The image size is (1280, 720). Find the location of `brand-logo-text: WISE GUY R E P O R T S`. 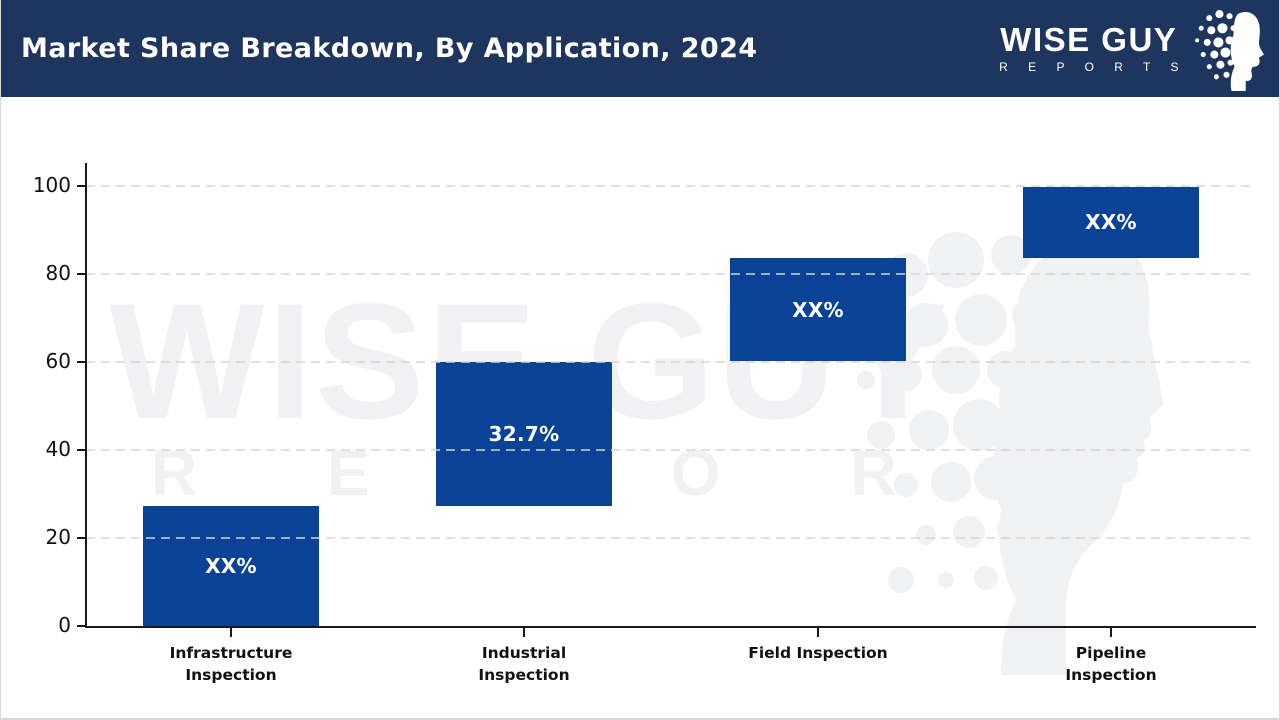

brand-logo-text: WISE GUY R E P O R T S is located at coordinates (1089, 48).